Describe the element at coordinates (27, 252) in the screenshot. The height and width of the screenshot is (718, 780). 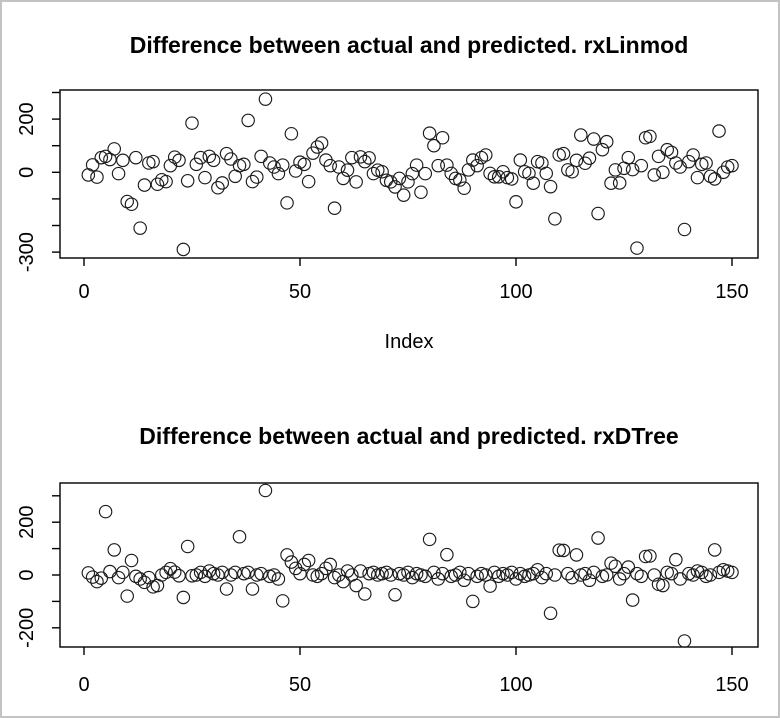
I see `y-tick-label: -300` at that location.